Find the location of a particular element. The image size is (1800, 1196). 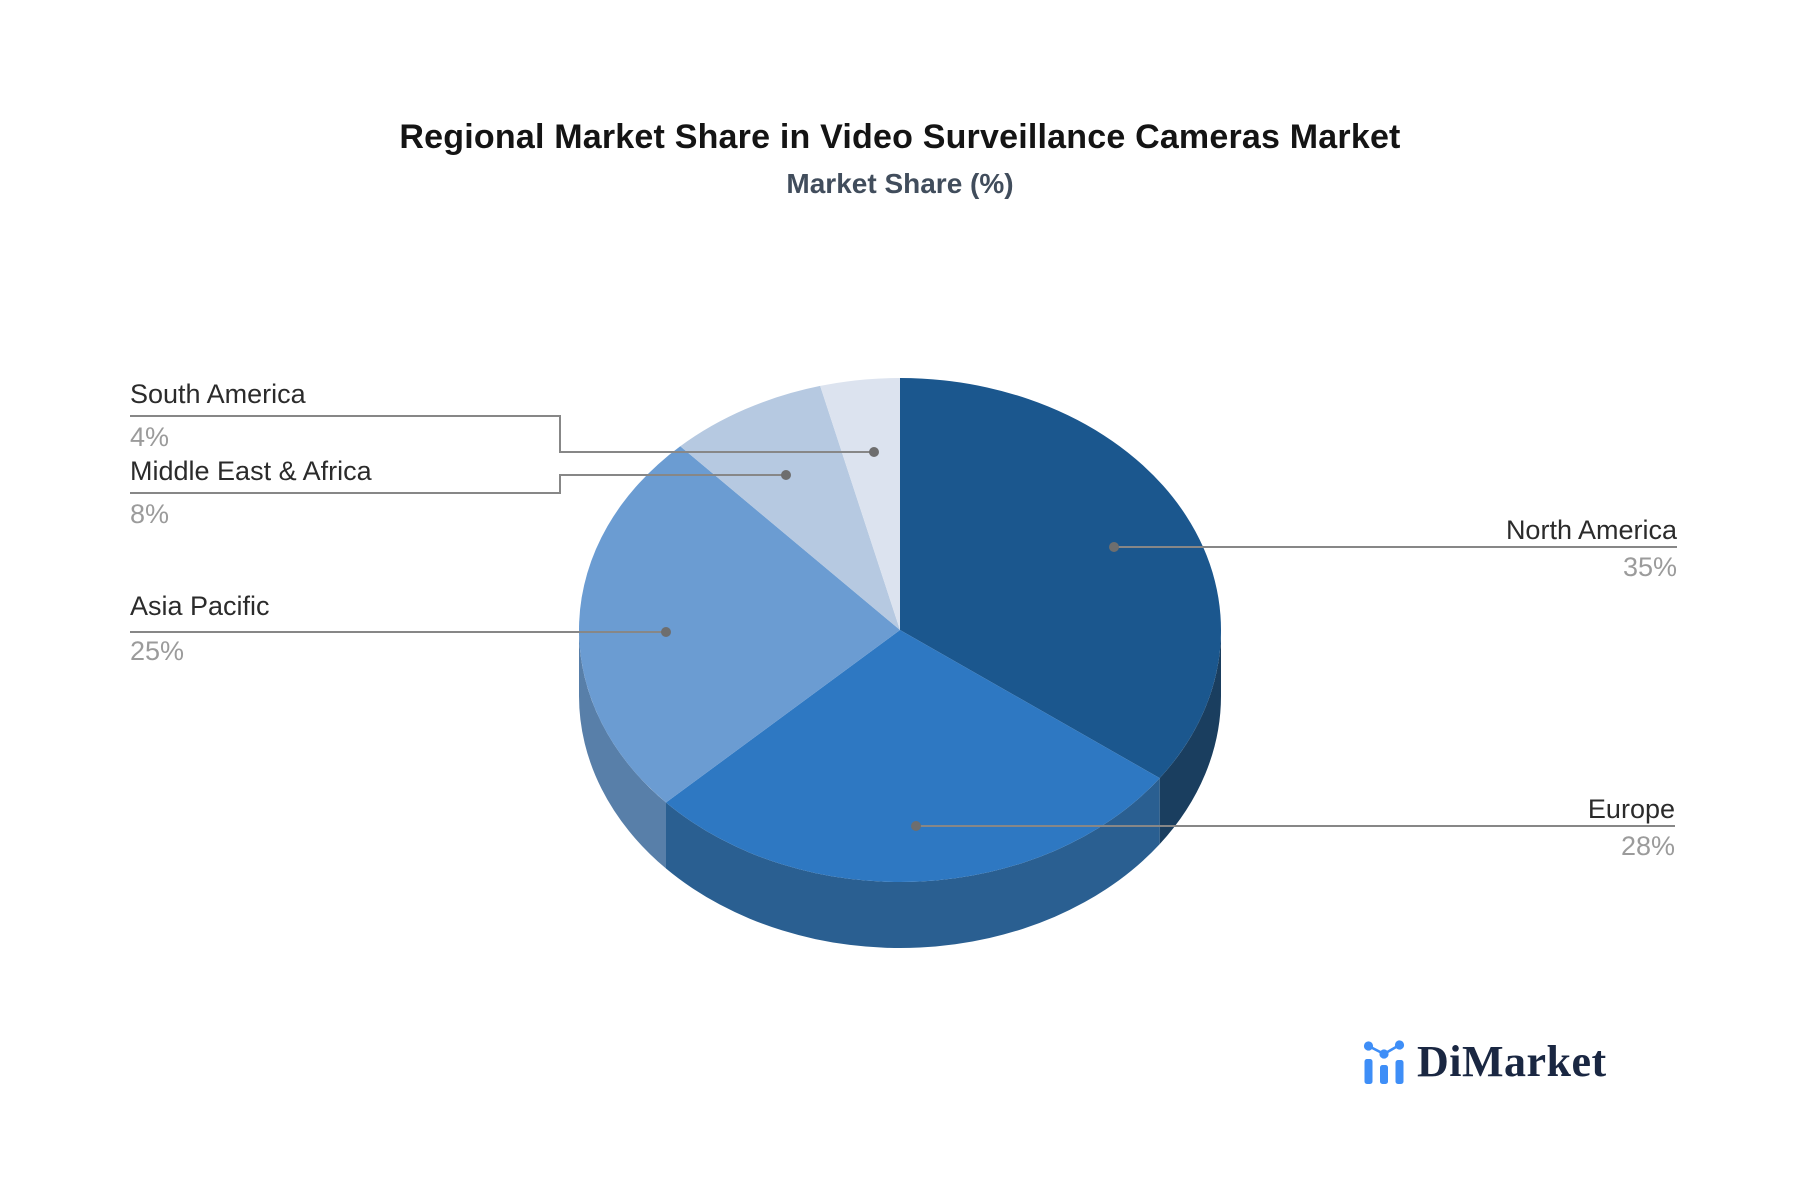

value-asia-pacific: 25% is located at coordinates (157, 651).